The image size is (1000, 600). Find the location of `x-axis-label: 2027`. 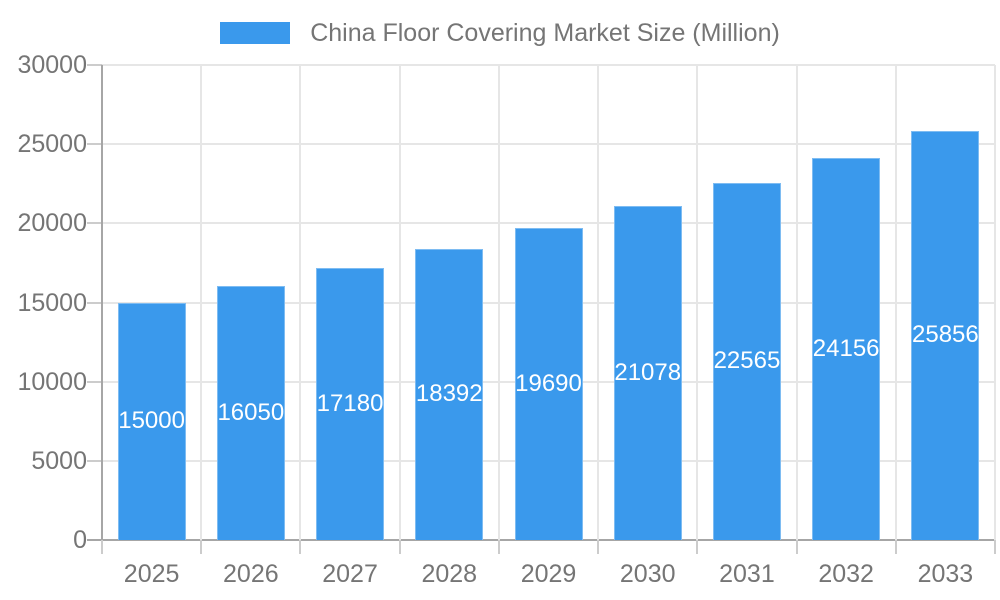

x-axis-label: 2027 is located at coordinates (350, 574).